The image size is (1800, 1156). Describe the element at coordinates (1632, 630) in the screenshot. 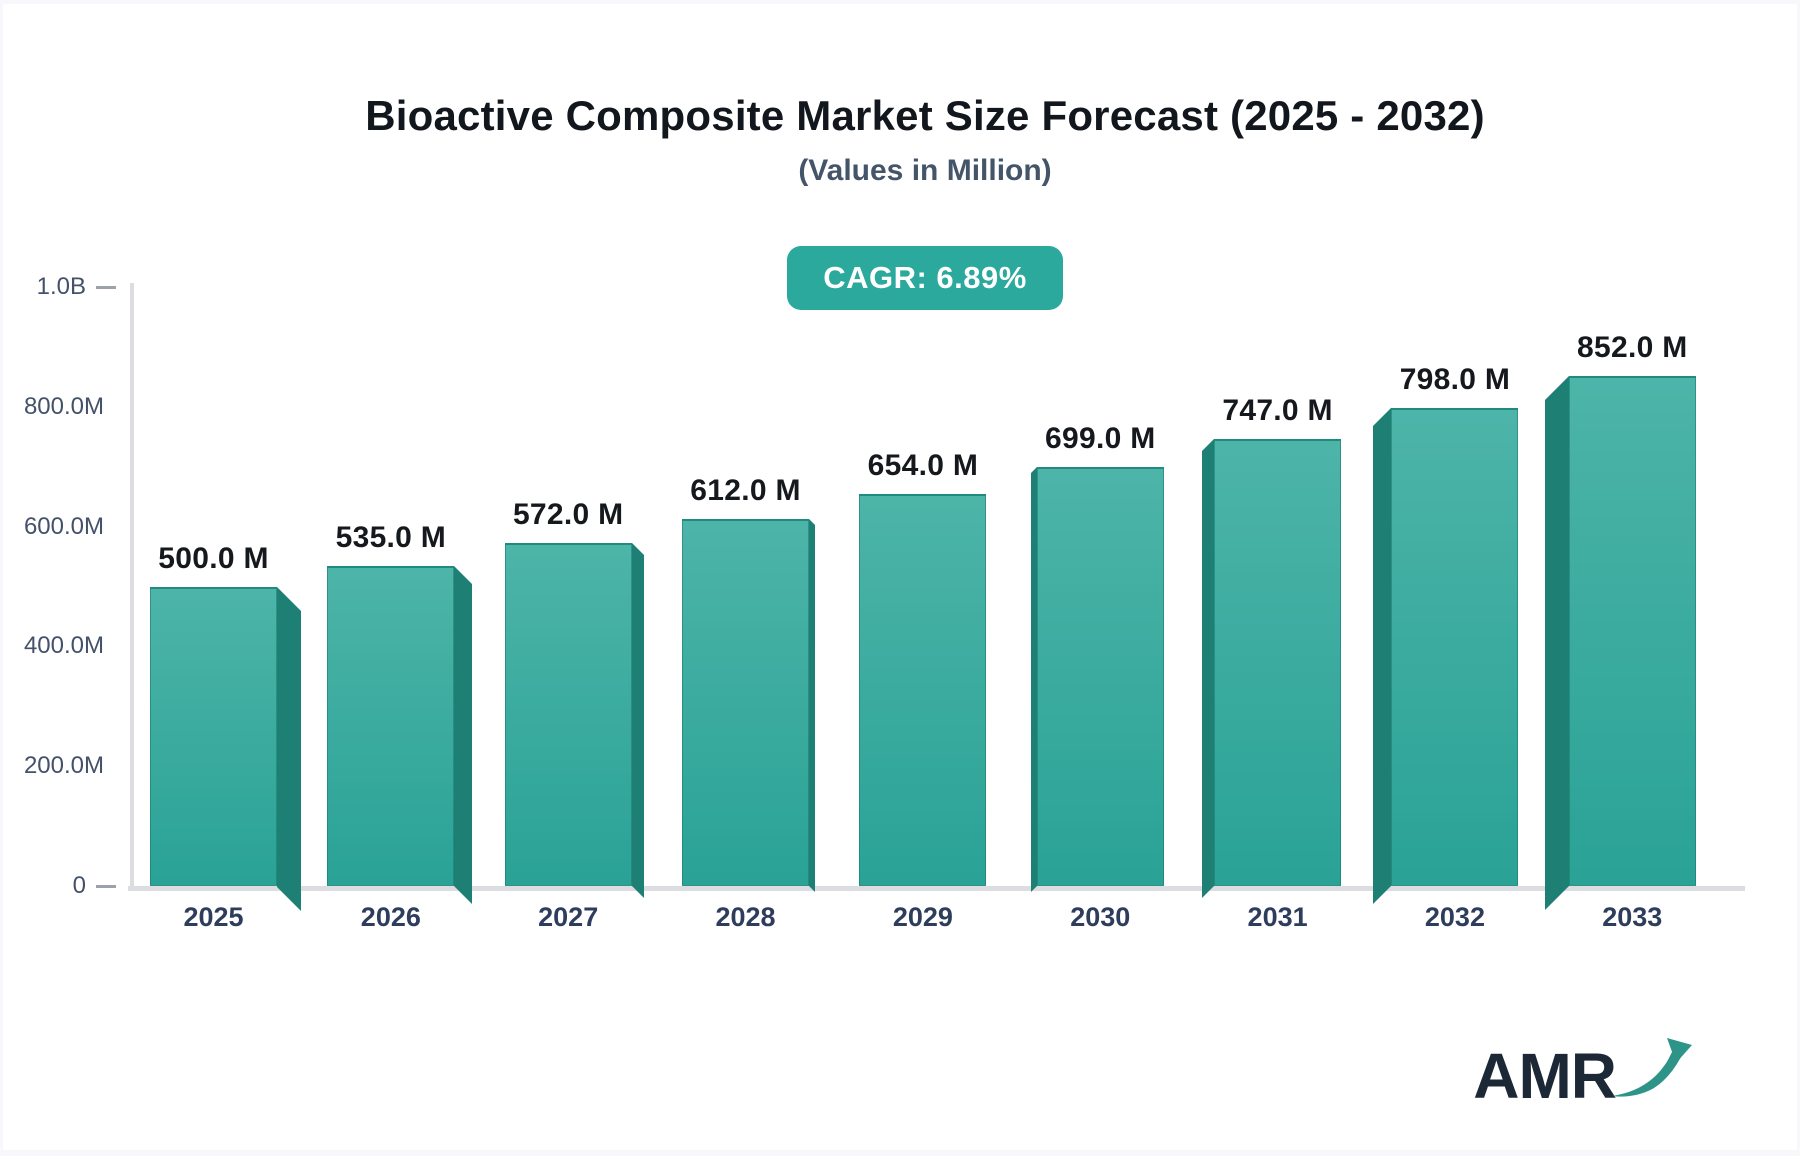

I see `bar-2033` at that location.